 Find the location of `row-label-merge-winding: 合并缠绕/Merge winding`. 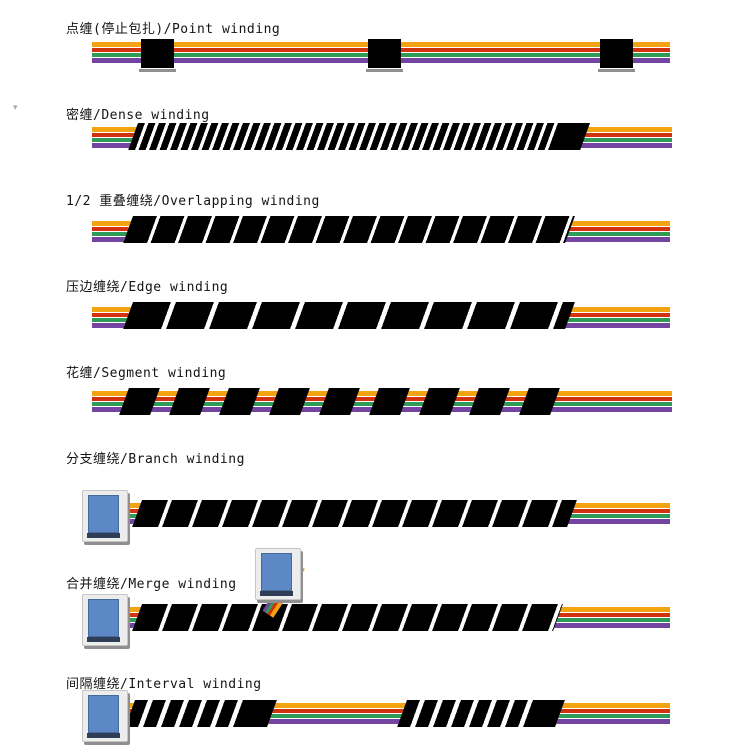

row-label-merge-winding: 合并缠绕/Merge winding is located at coordinates (151, 584).